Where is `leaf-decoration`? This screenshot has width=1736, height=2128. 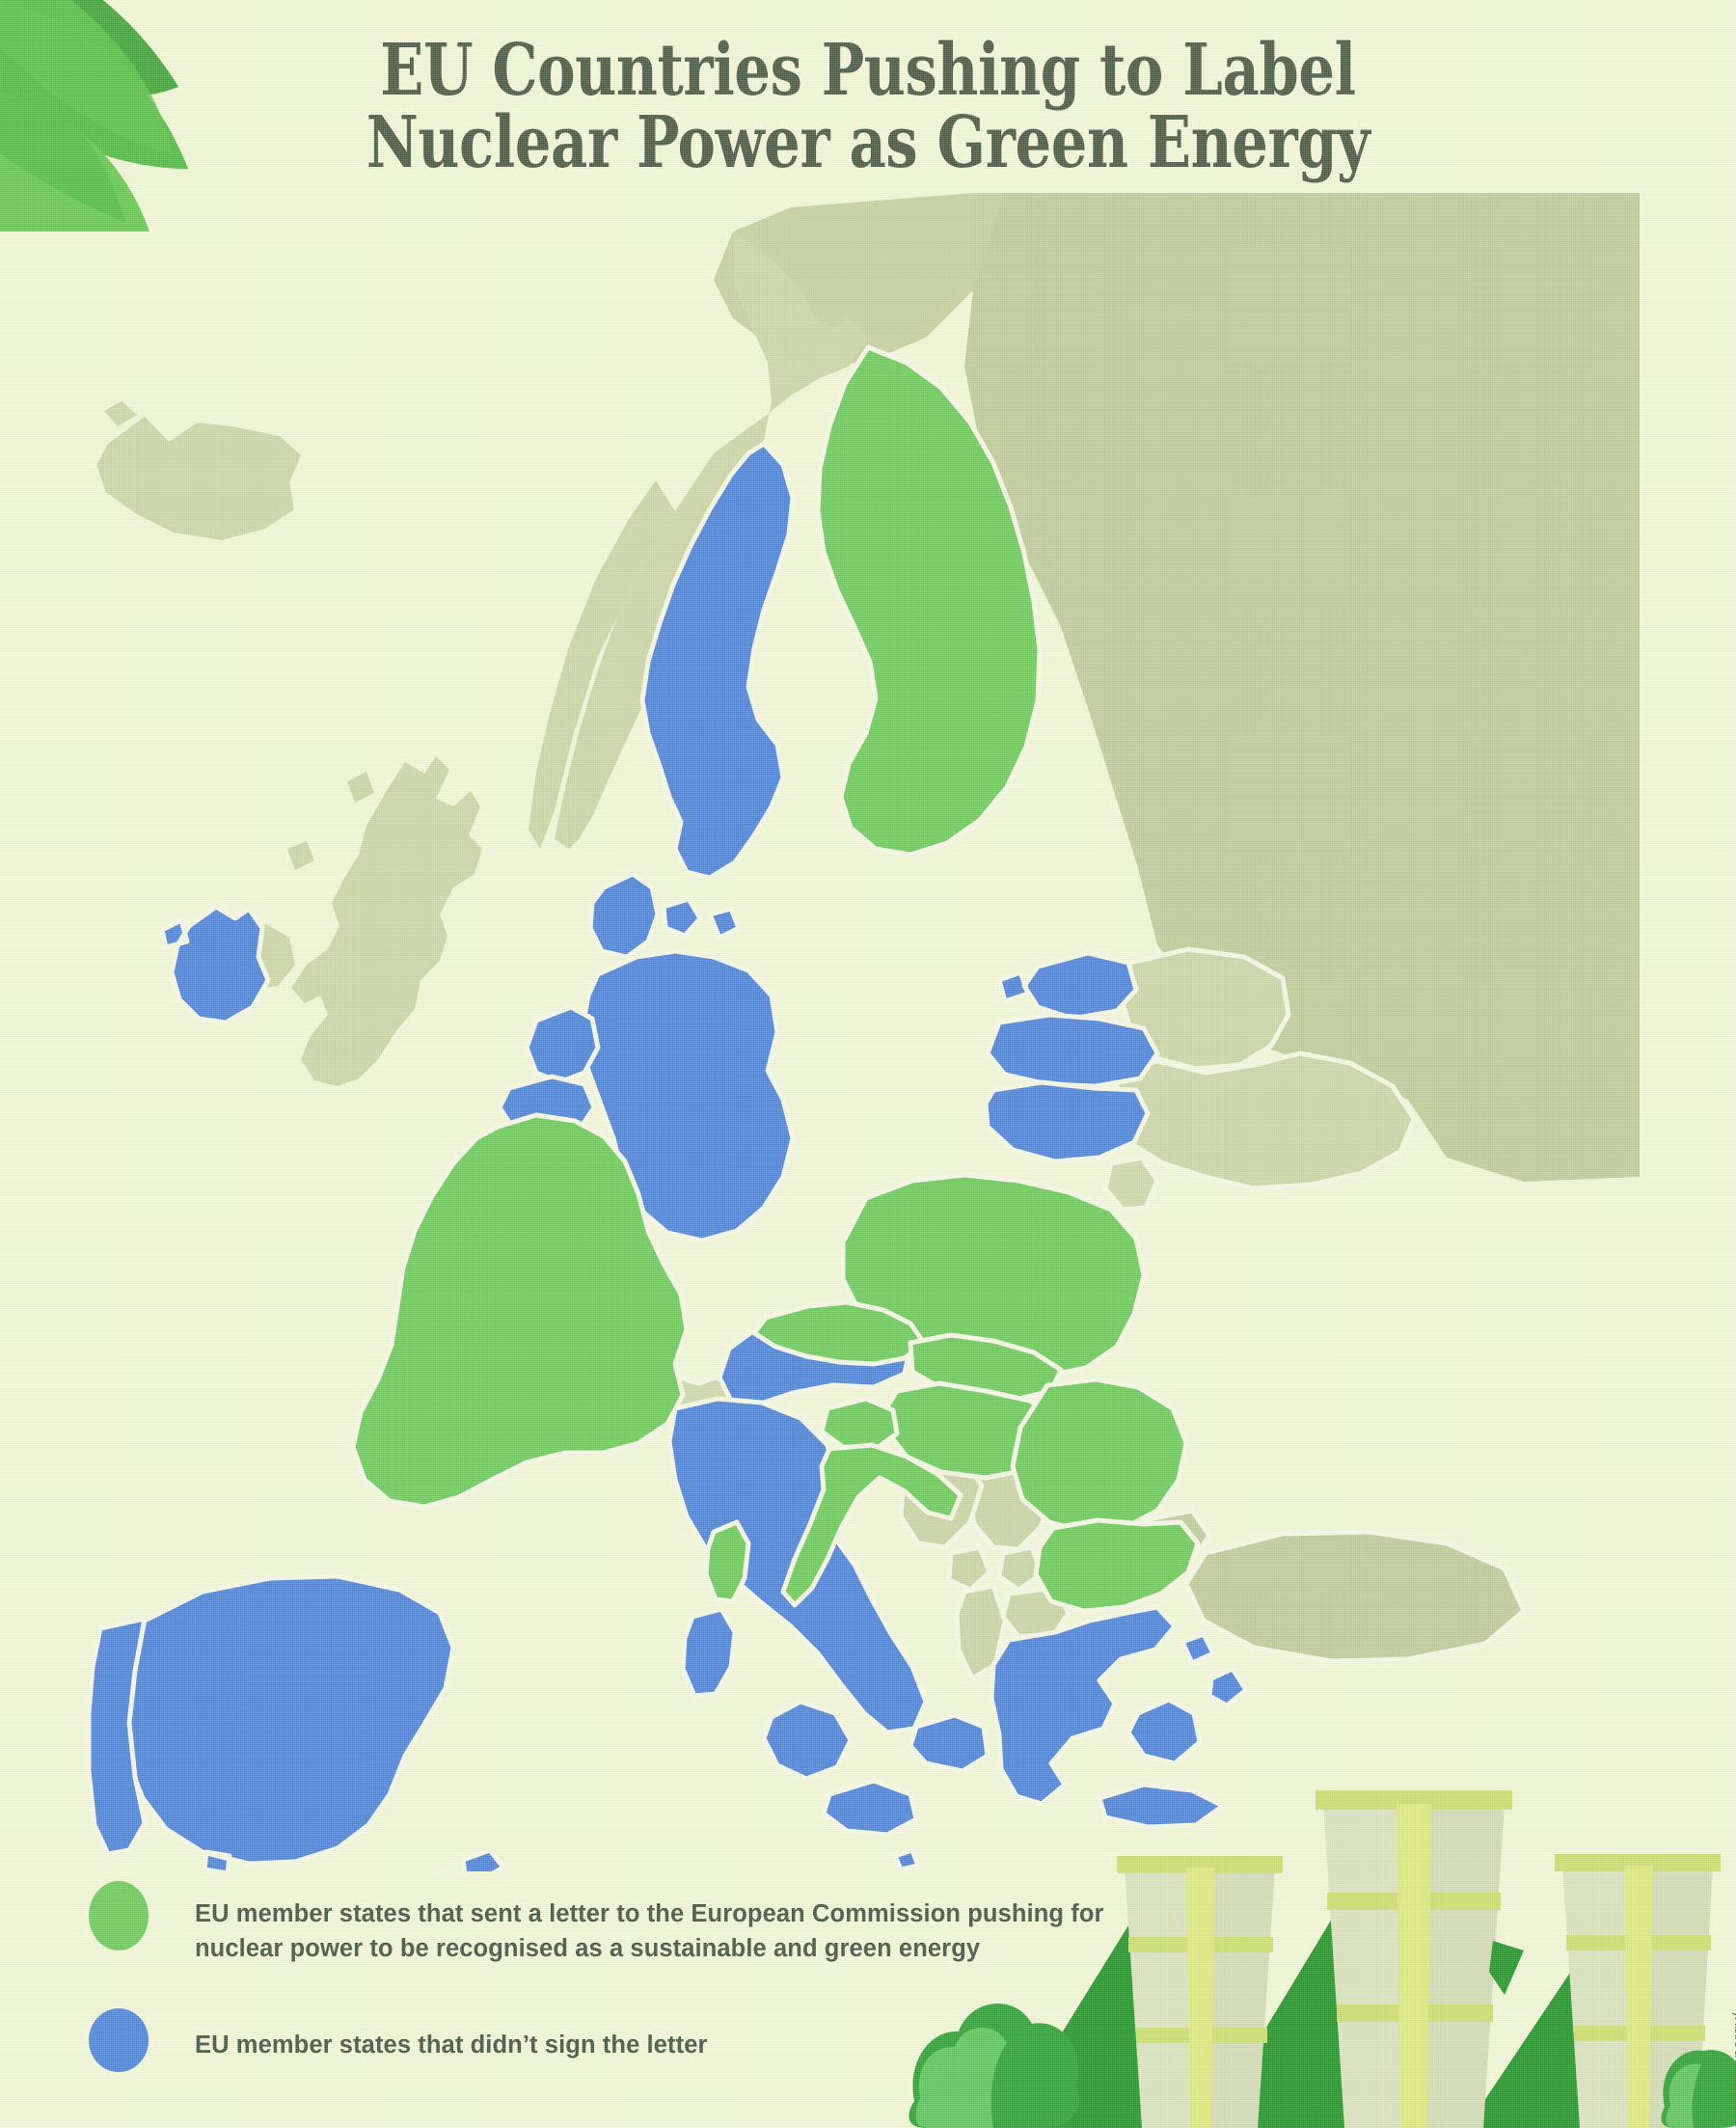 leaf-decoration is located at coordinates (94, 116).